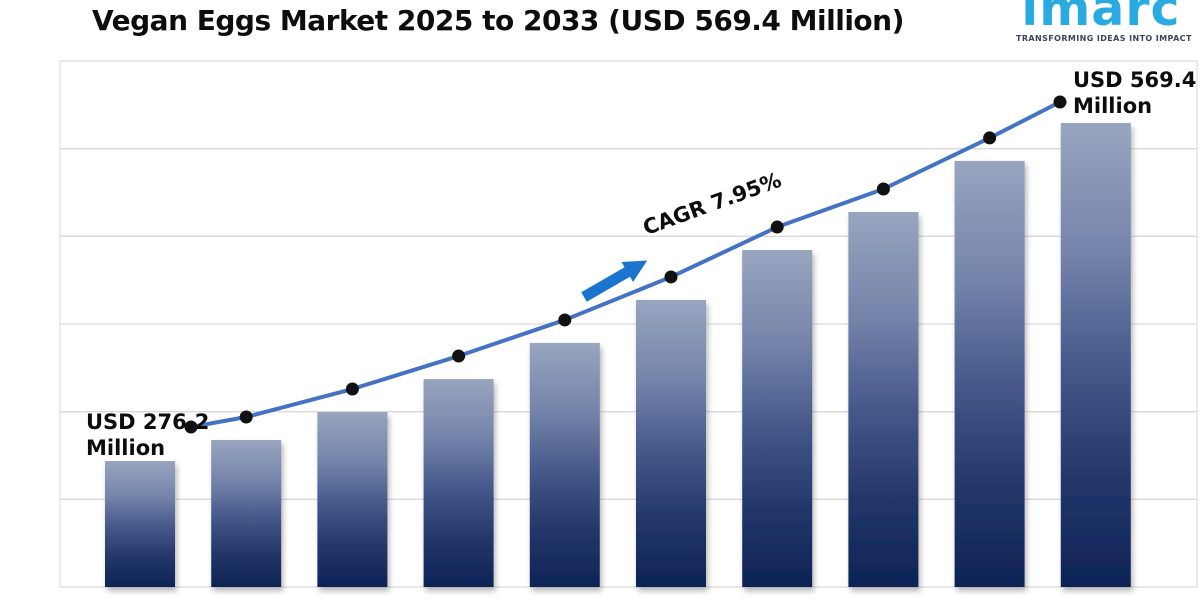 Image resolution: width=1200 pixels, height=600 pixels. What do you see at coordinates (1134, 93) in the screenshot?
I see `end-value-label: USD 569.4 Million` at bounding box center [1134, 93].